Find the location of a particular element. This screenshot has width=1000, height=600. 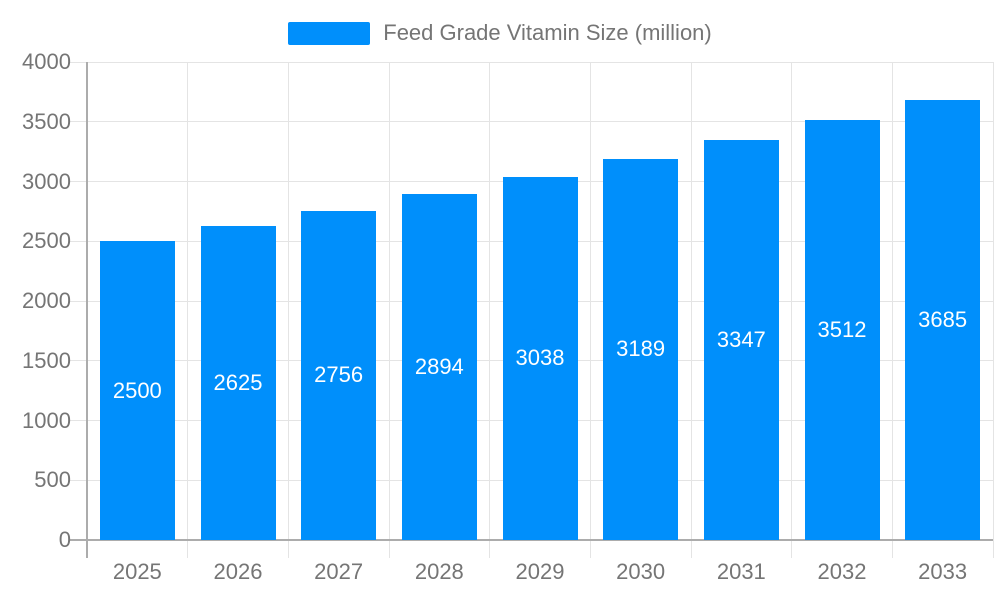

bar-2032: 3512 is located at coordinates (842, 330).